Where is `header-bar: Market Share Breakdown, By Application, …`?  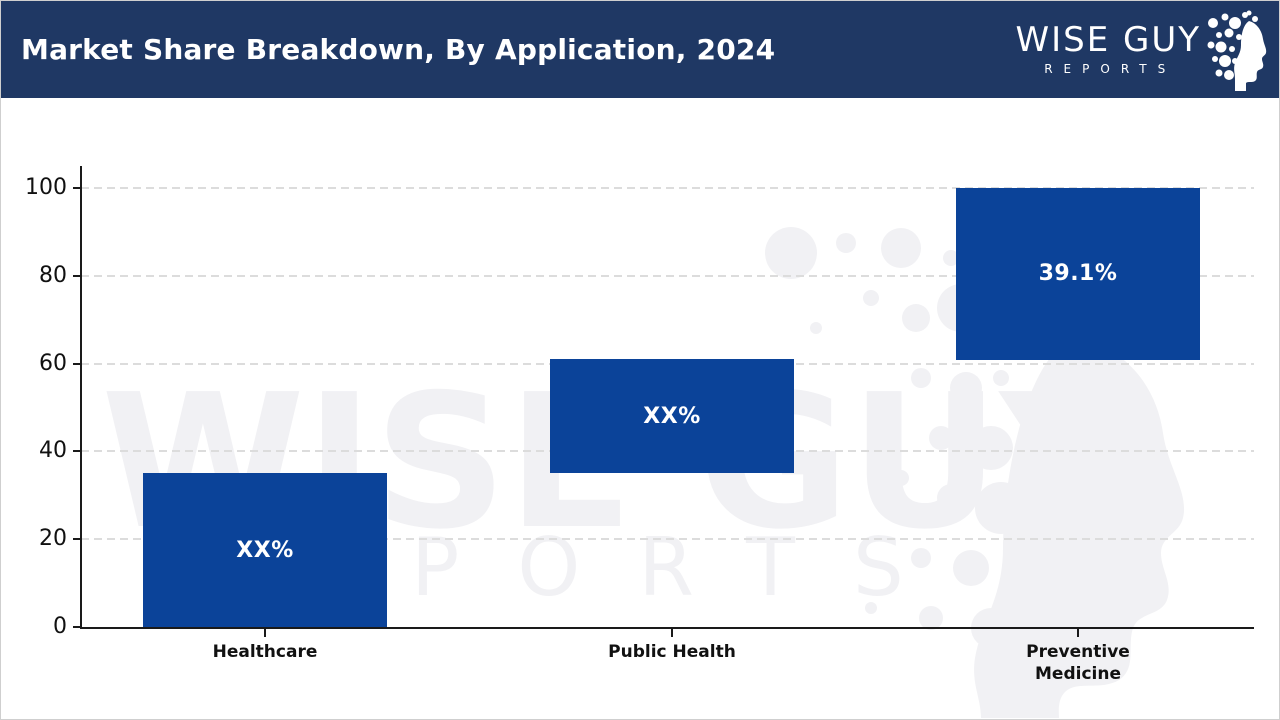
header-bar: Market Share Breakdown, By Application, … is located at coordinates (640, 49).